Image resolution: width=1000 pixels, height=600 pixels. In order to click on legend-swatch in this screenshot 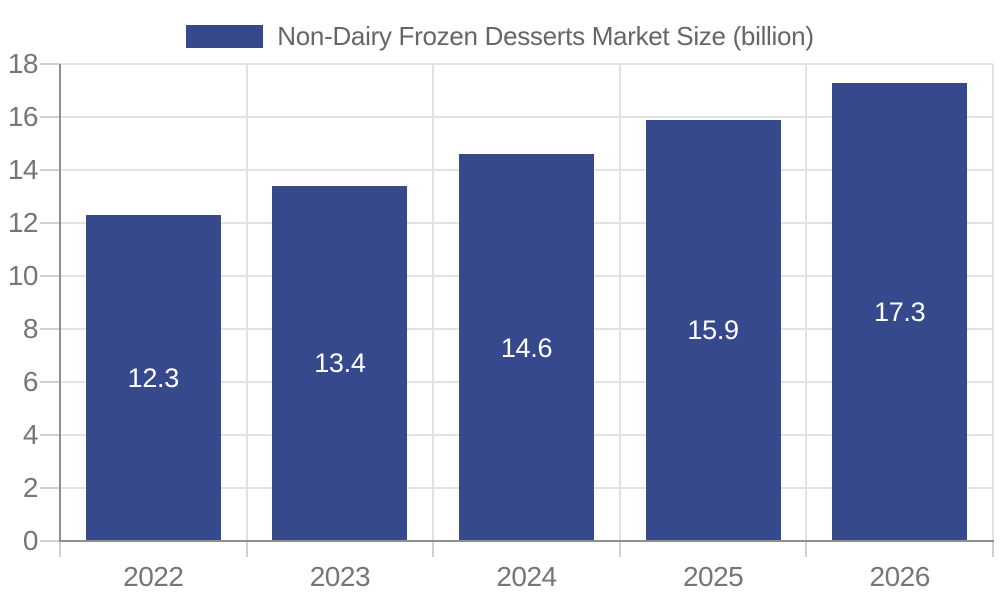, I will do `click(225, 36)`.